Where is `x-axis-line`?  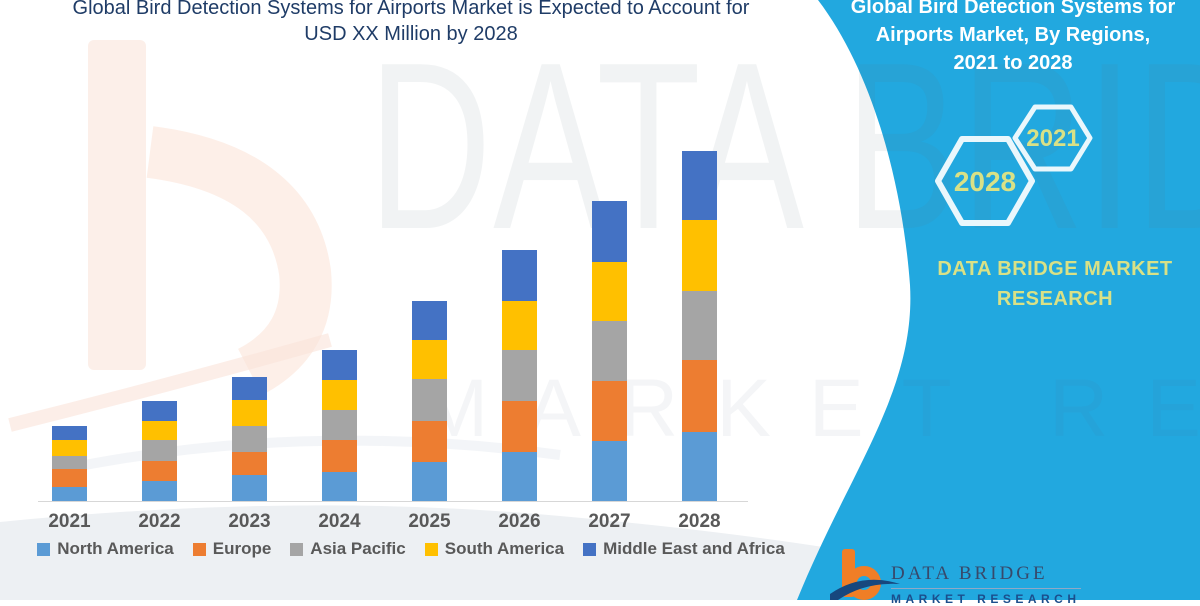 x-axis-line is located at coordinates (393, 501).